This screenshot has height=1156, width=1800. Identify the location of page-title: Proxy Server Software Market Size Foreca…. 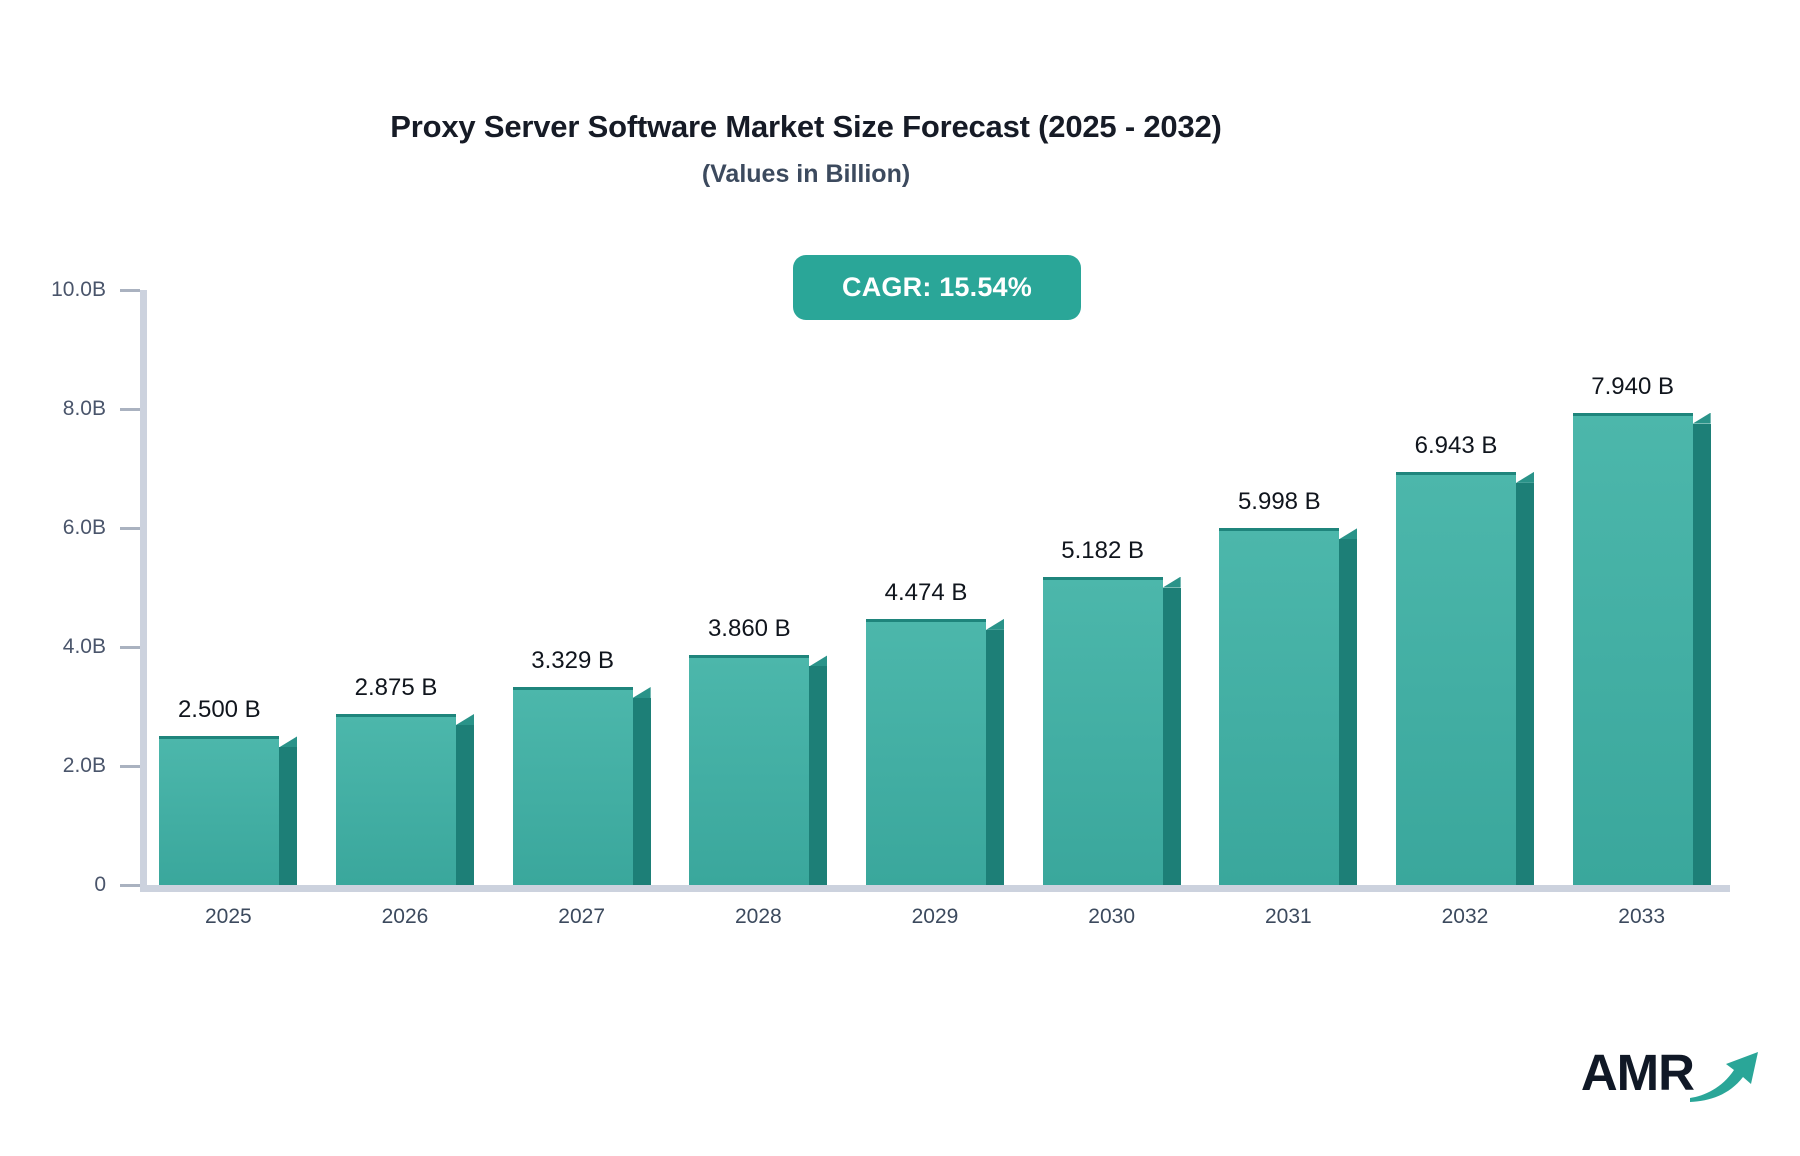
(806, 126).